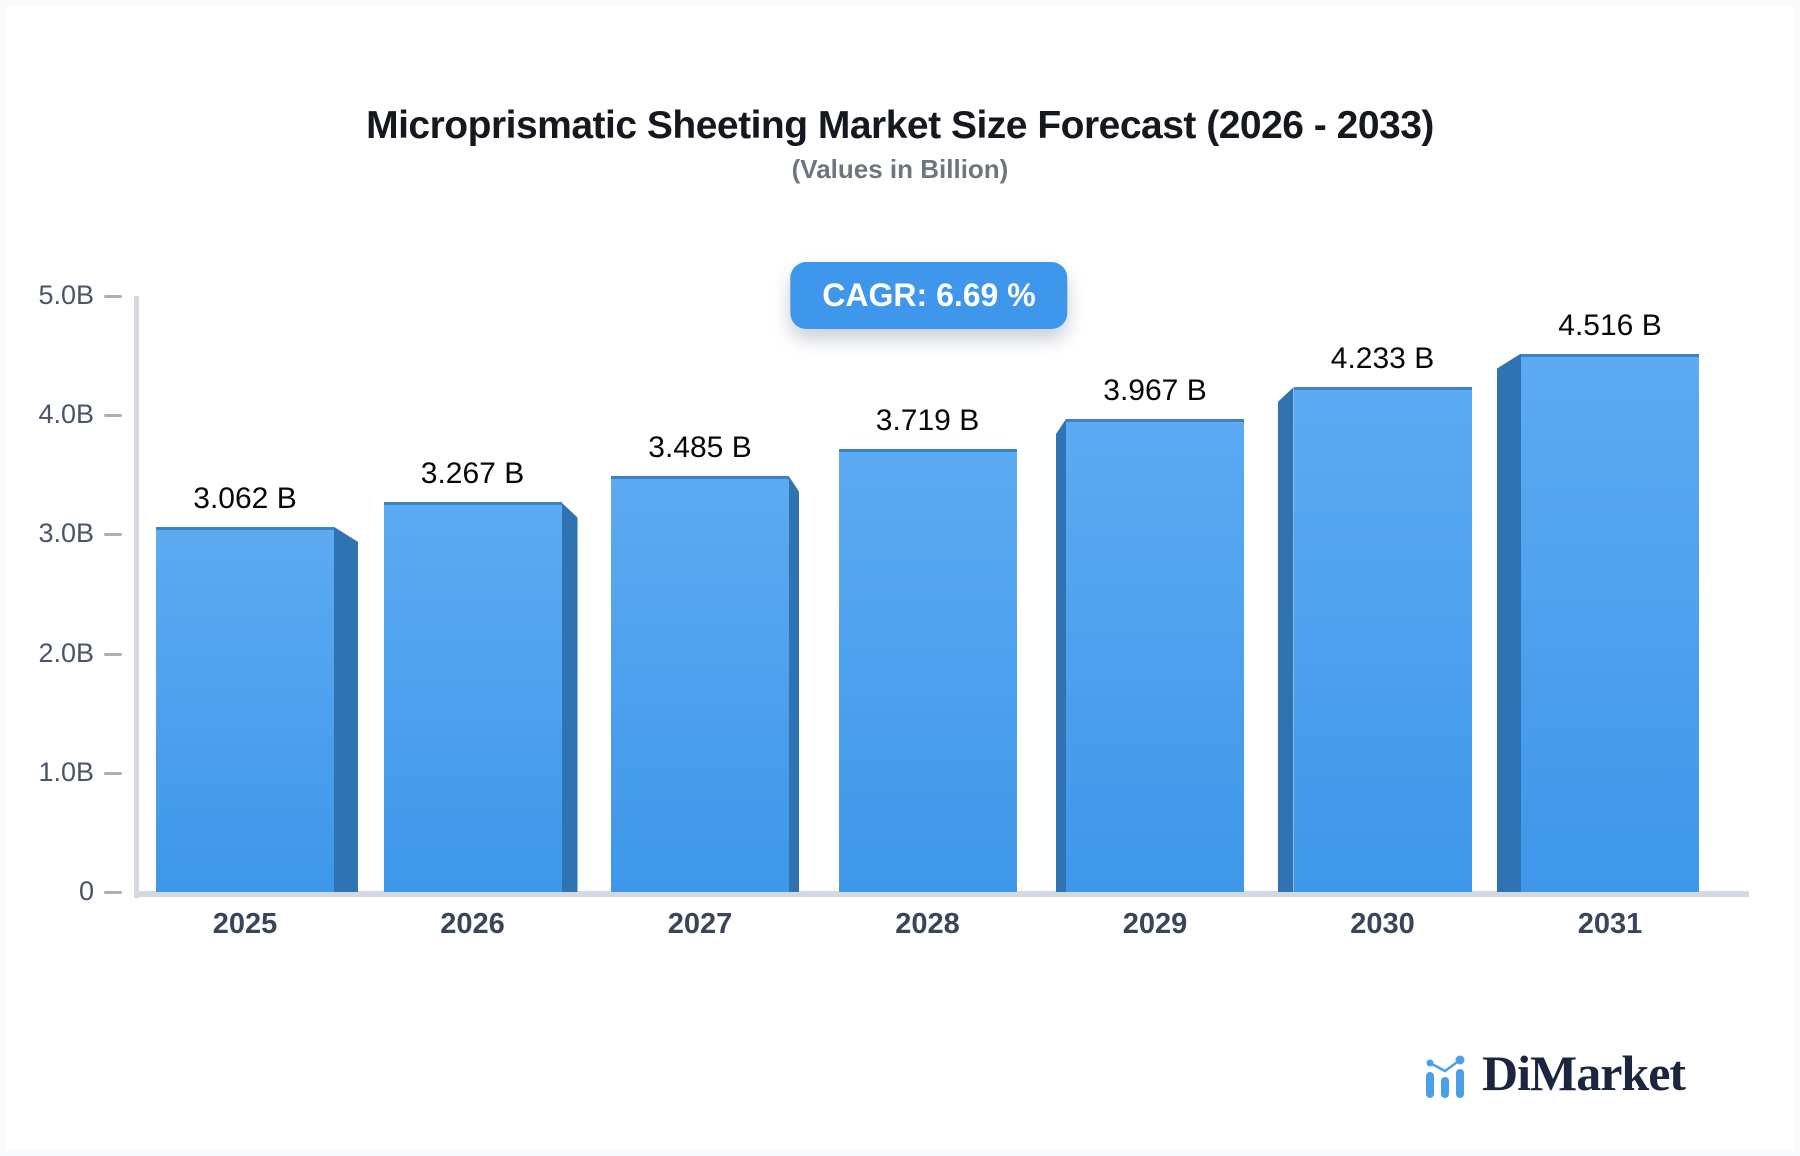 This screenshot has width=1800, height=1156. I want to click on y-axis-line, so click(136, 597).